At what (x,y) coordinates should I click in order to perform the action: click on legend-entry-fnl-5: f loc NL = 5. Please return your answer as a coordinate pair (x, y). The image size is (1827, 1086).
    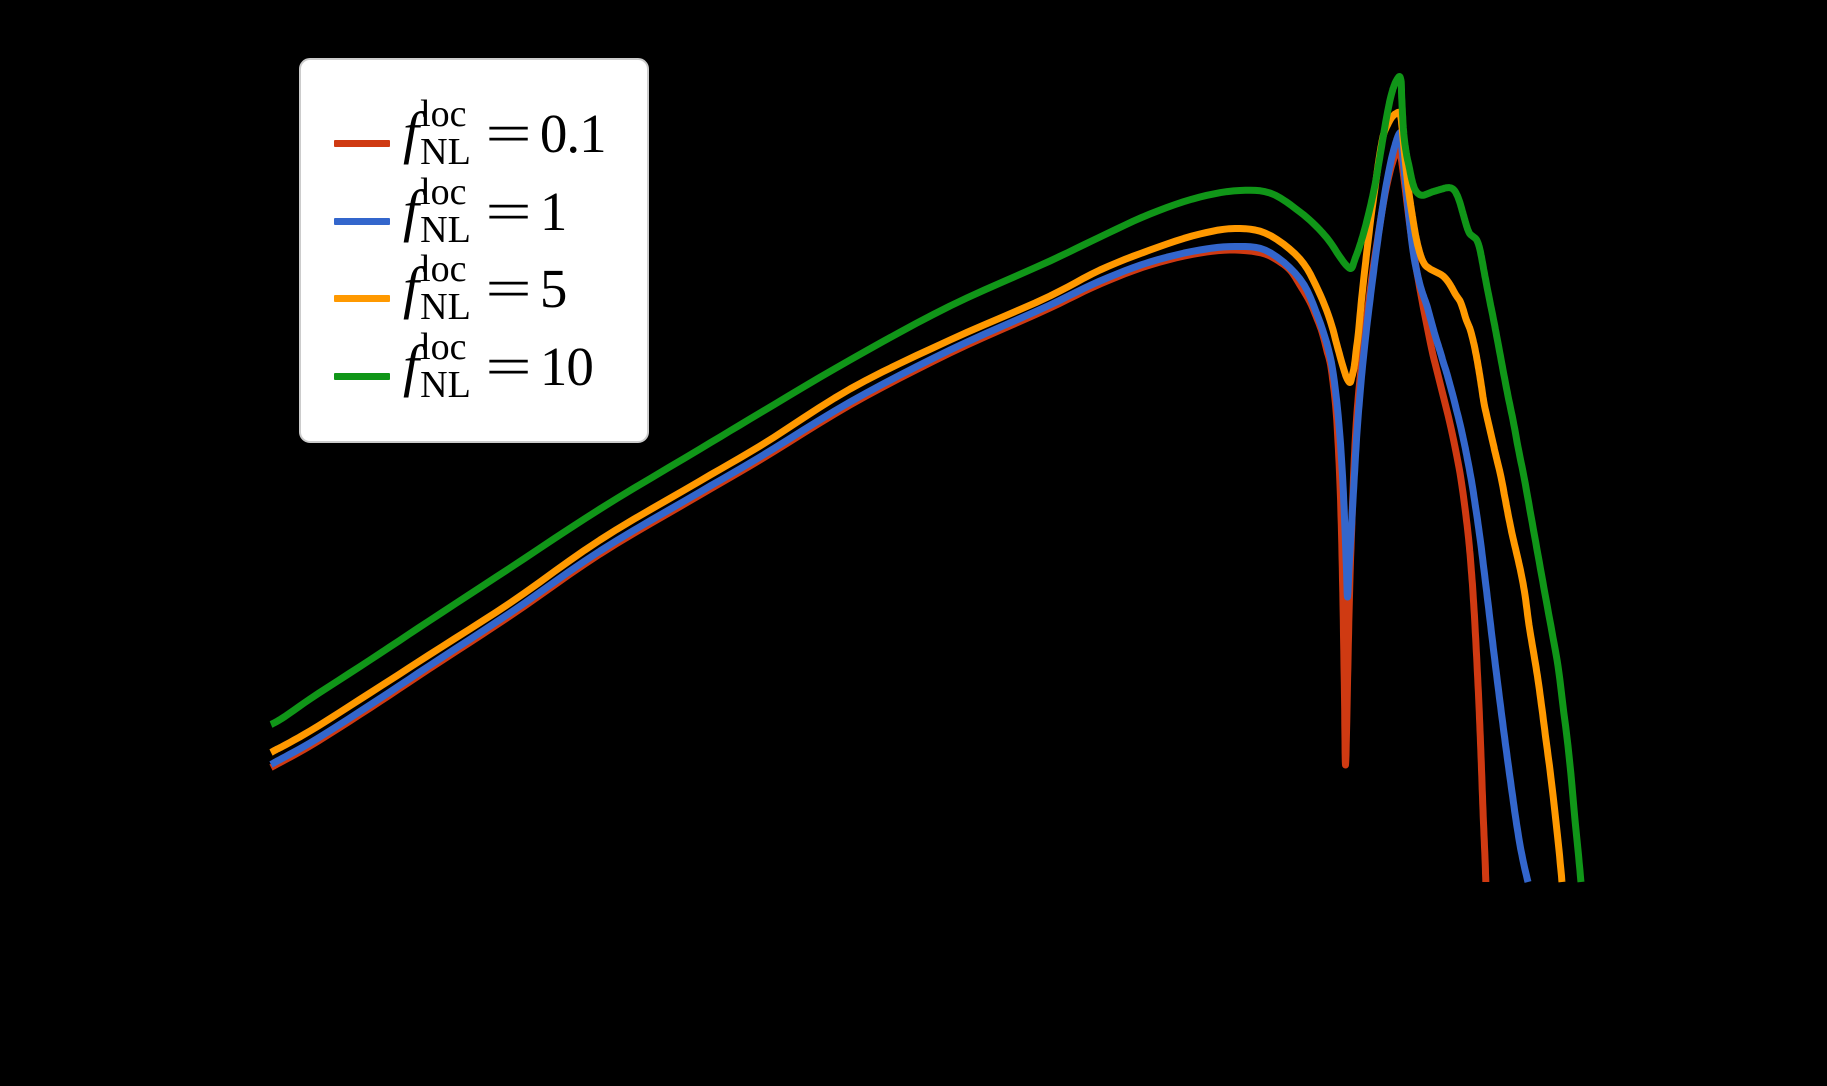
    Looking at the image, I should click on (474, 294).